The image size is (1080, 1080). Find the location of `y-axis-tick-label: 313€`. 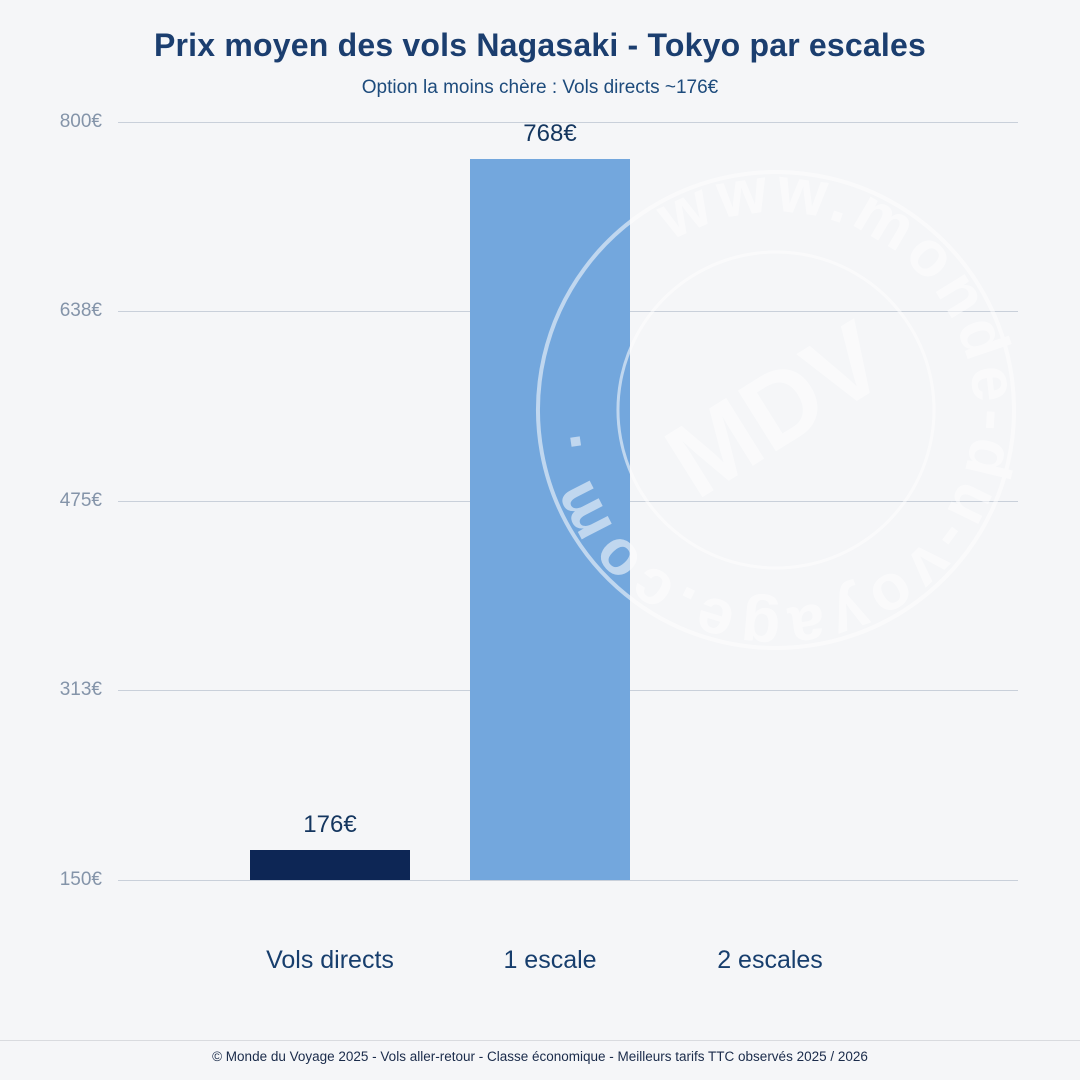

y-axis-tick-label: 313€ is located at coordinates (80, 689).